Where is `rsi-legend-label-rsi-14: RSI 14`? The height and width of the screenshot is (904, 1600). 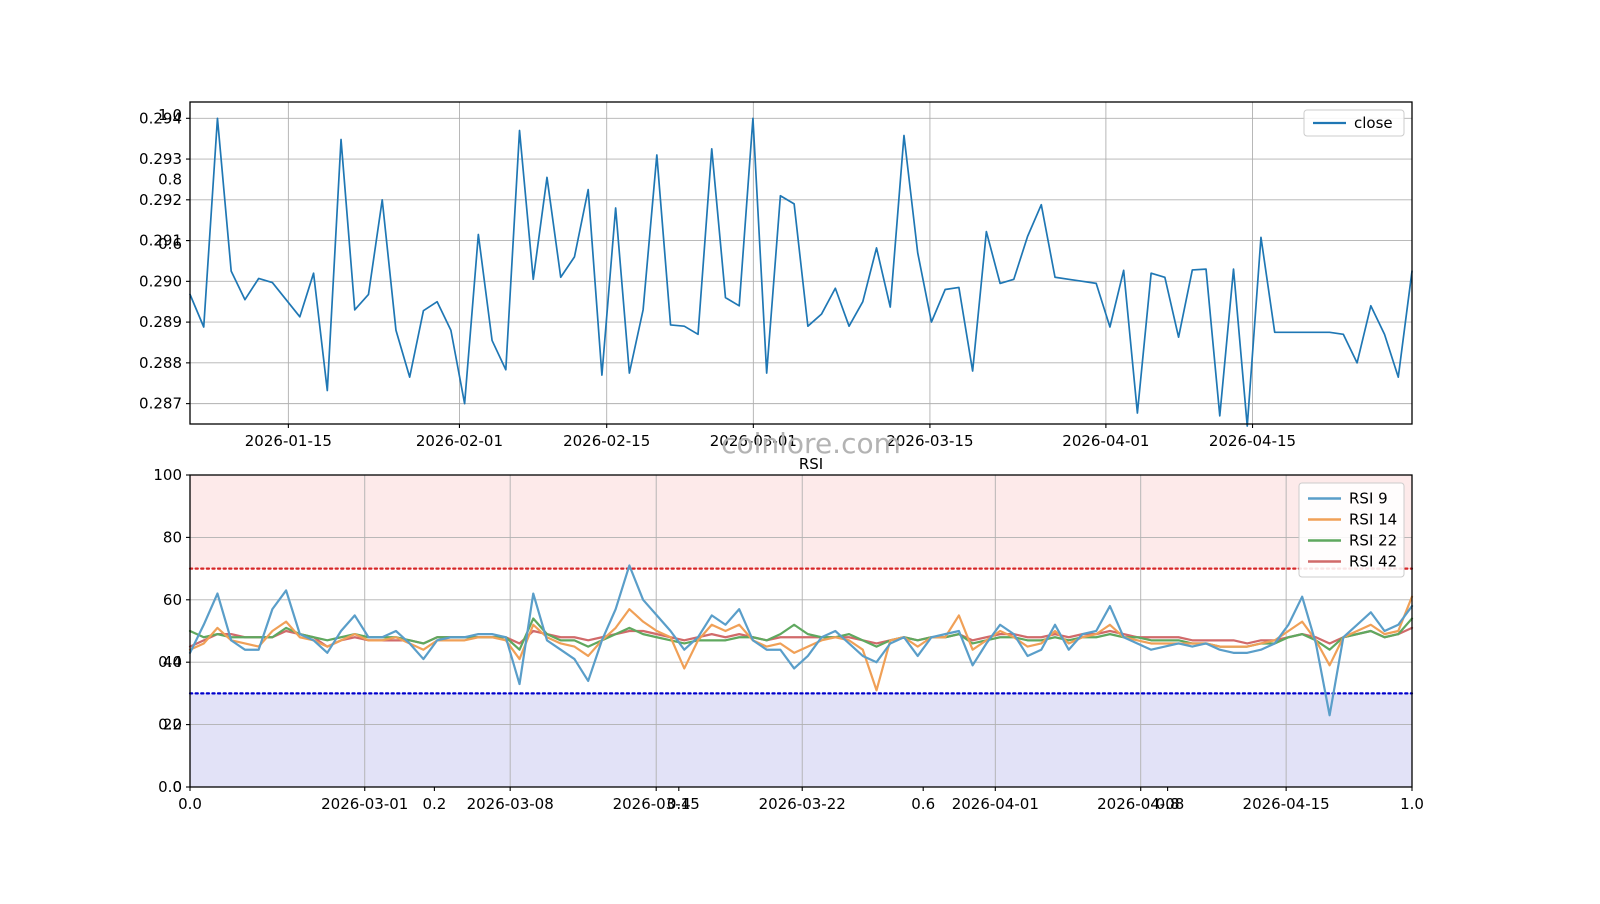 rsi-legend-label-rsi-14: RSI 14 is located at coordinates (1373, 520).